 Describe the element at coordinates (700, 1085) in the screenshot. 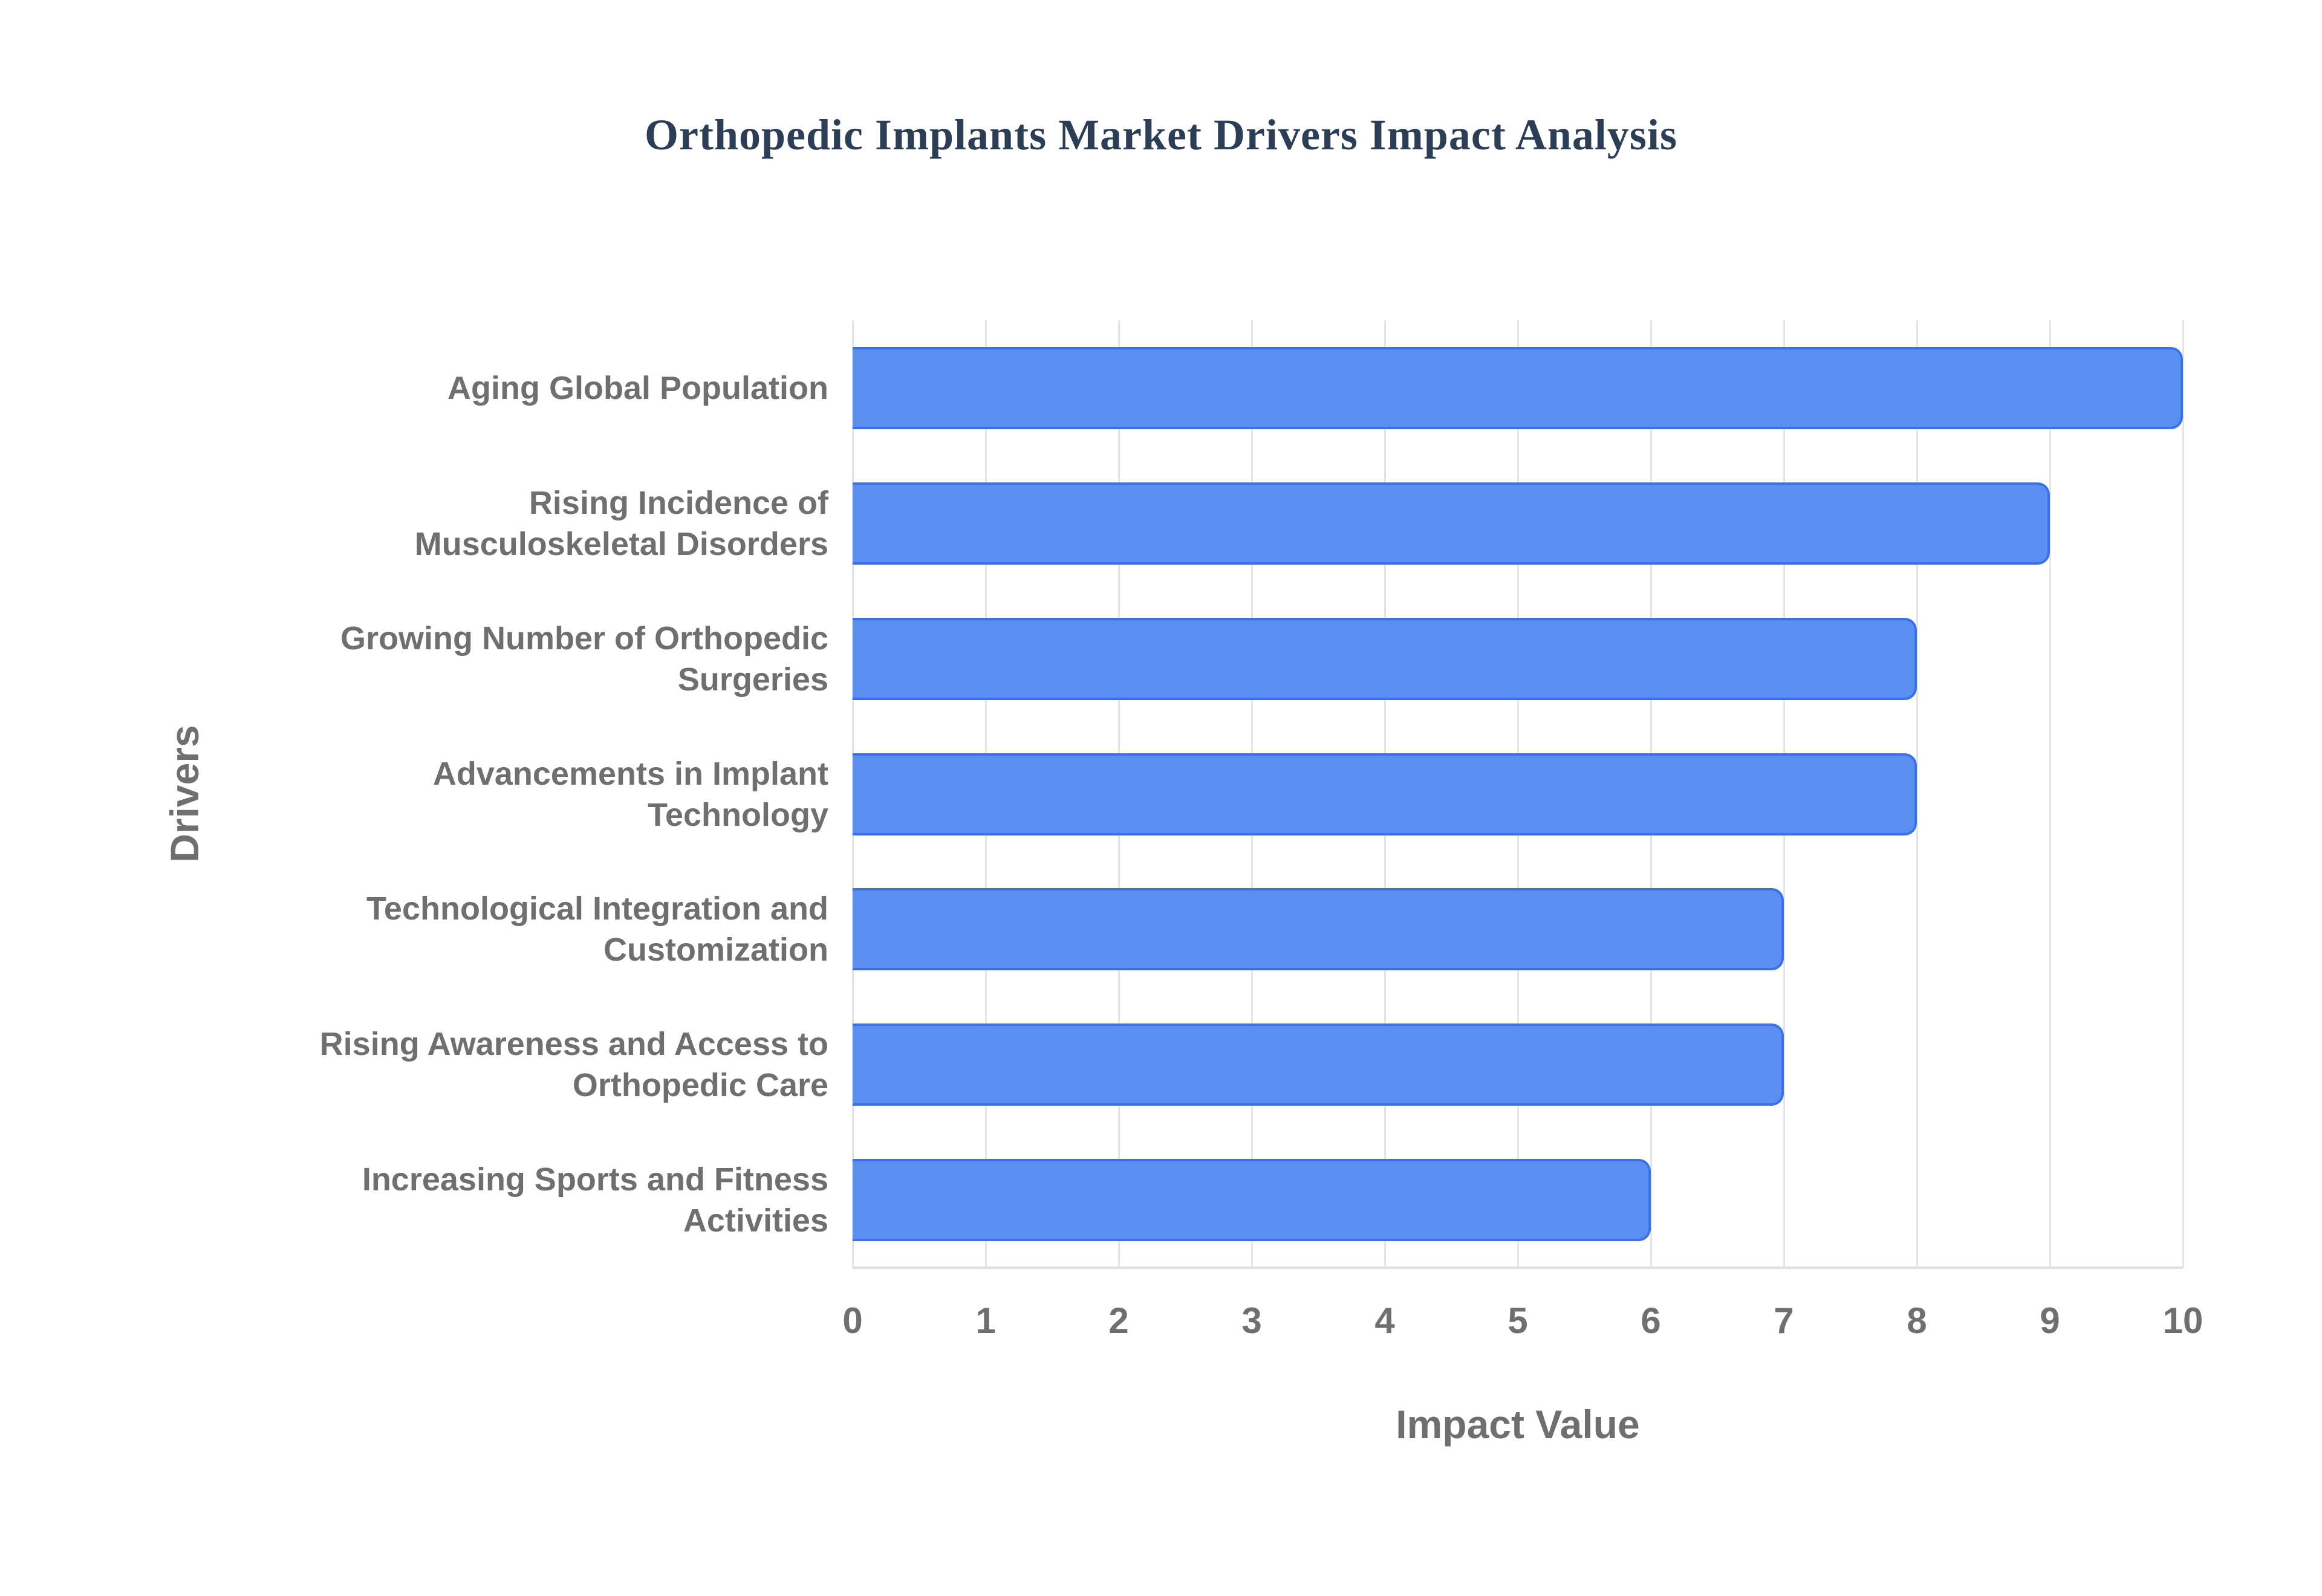

I see `category-label-line: Orthopedic Care` at that location.